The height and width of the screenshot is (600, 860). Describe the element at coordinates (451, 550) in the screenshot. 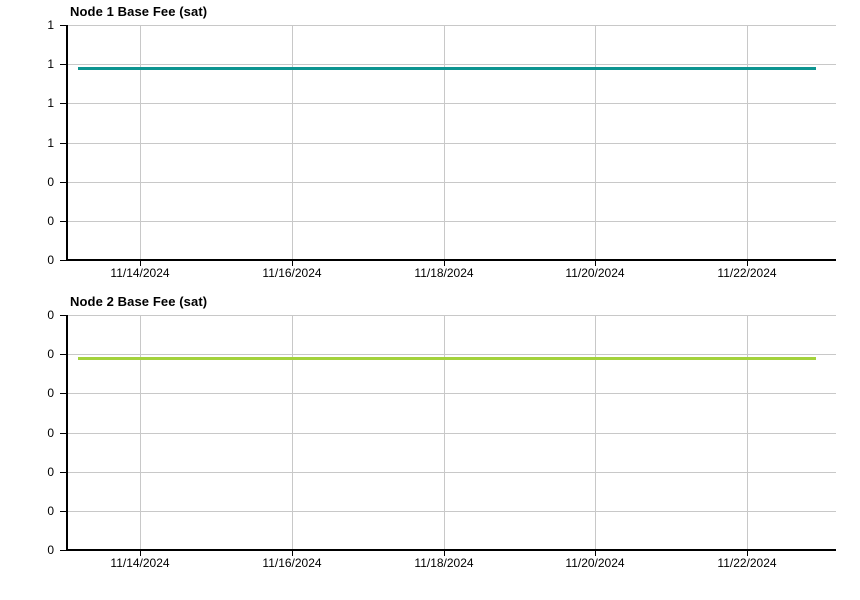

I see `x-axis-line-node2` at that location.